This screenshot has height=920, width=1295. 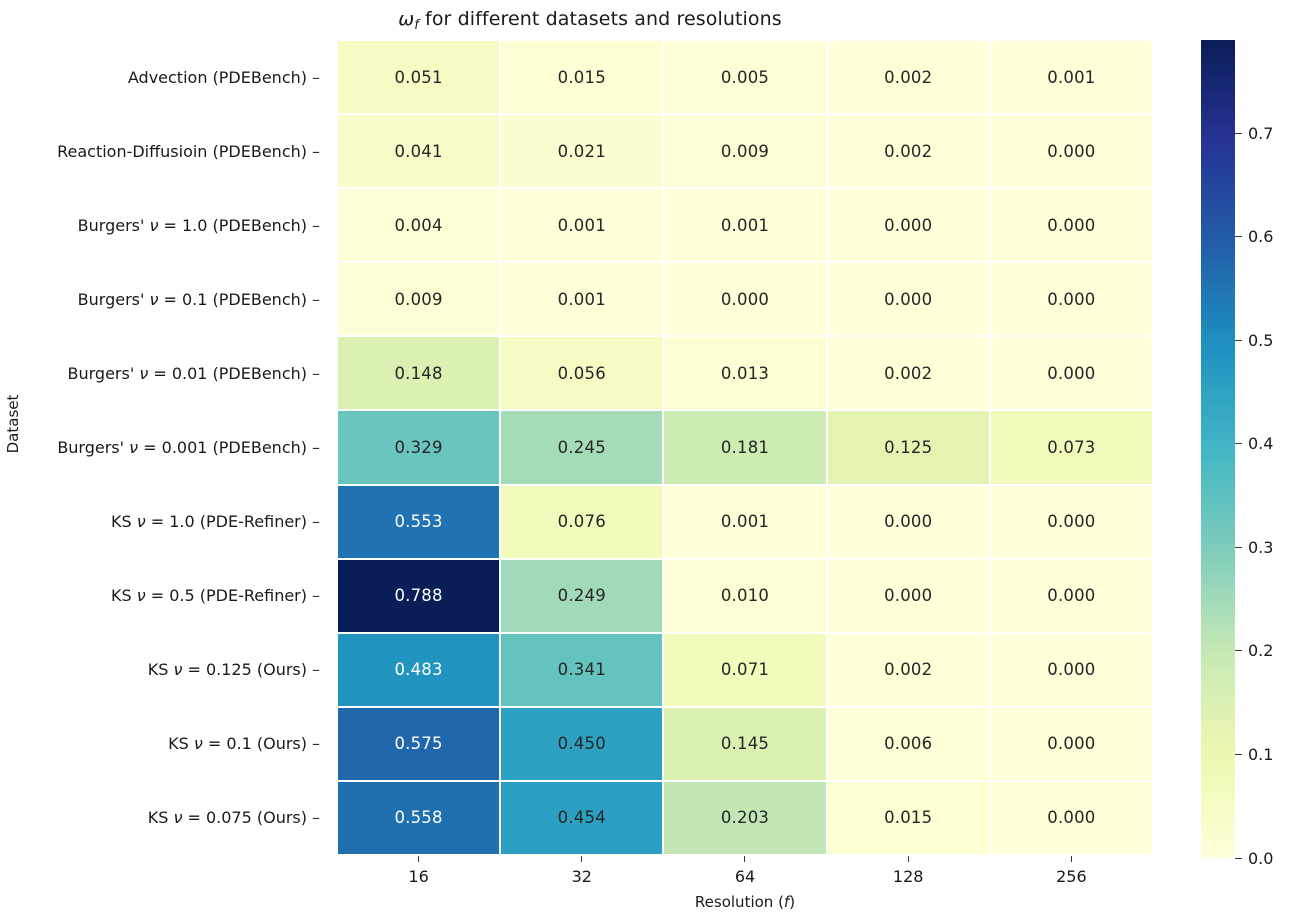 I want to click on colorbar-tick-label-text: 0.6, so click(x=1261, y=237).